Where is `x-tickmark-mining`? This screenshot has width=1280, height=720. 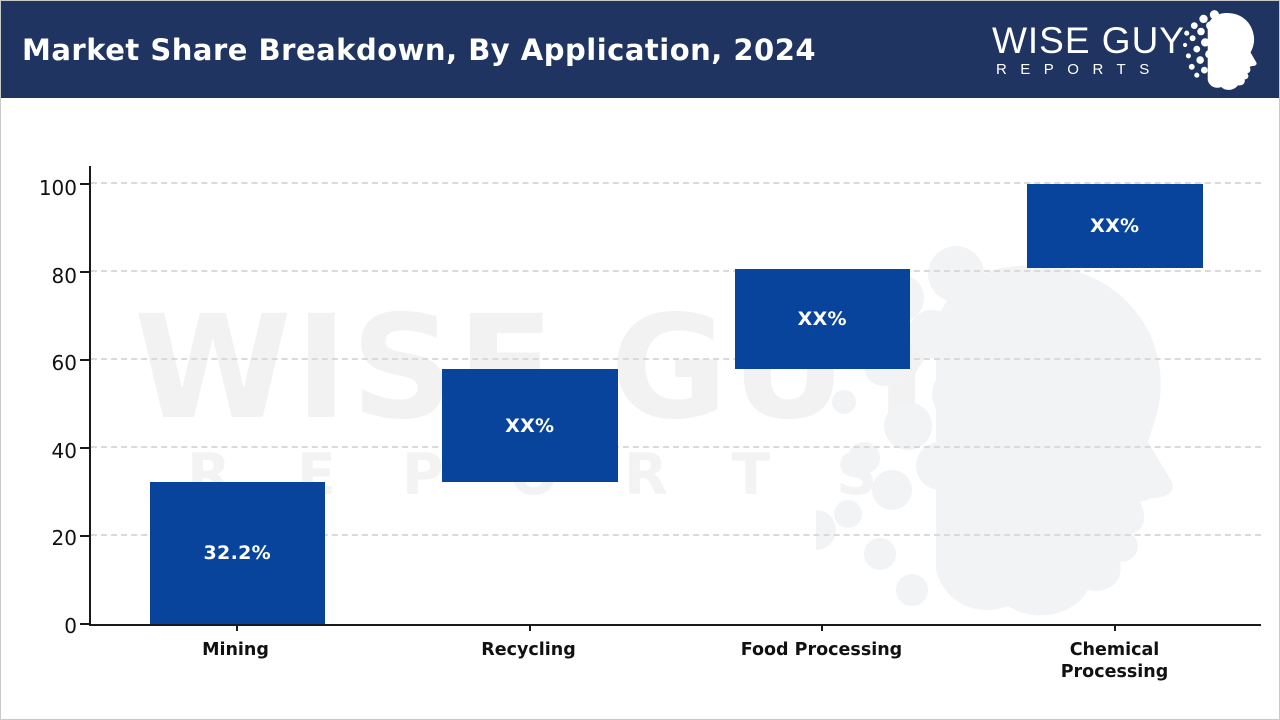
x-tickmark-mining is located at coordinates (237, 627).